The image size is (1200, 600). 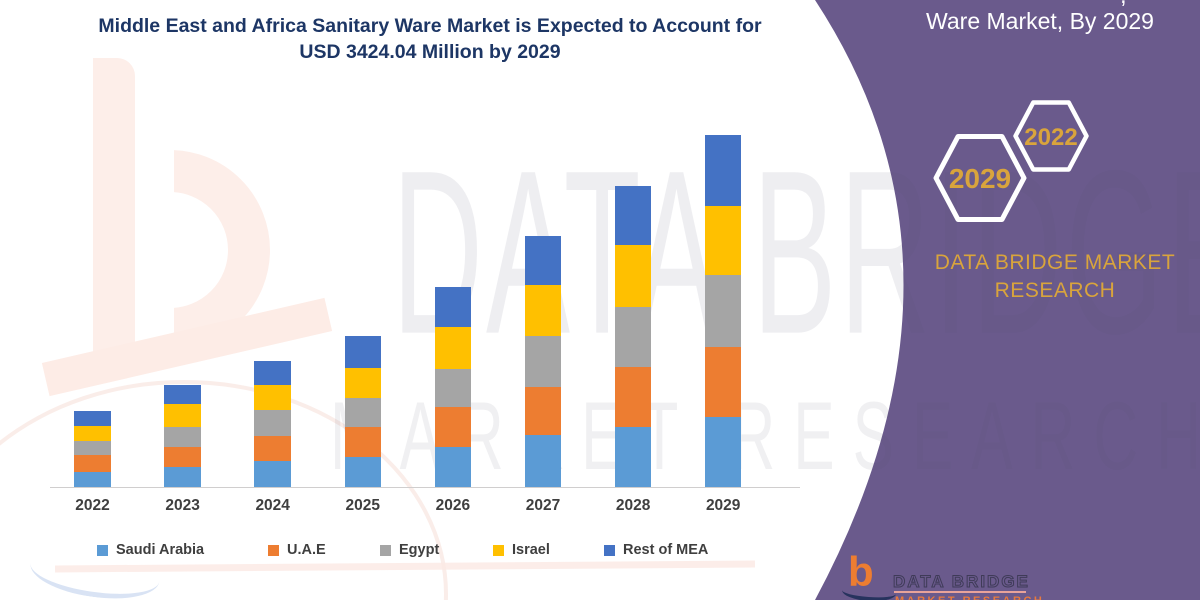 I want to click on x-label-2029: 2029, so click(x=723, y=505).